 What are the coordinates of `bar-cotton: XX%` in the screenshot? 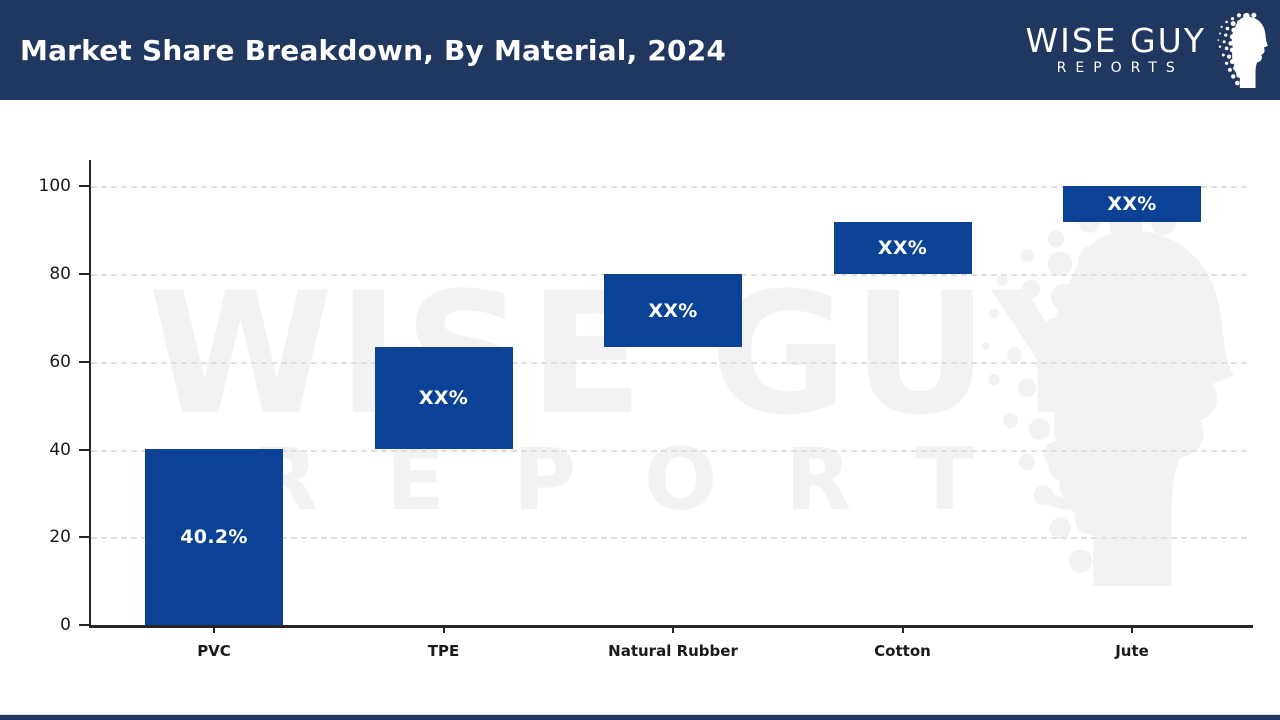 It's located at (902, 248).